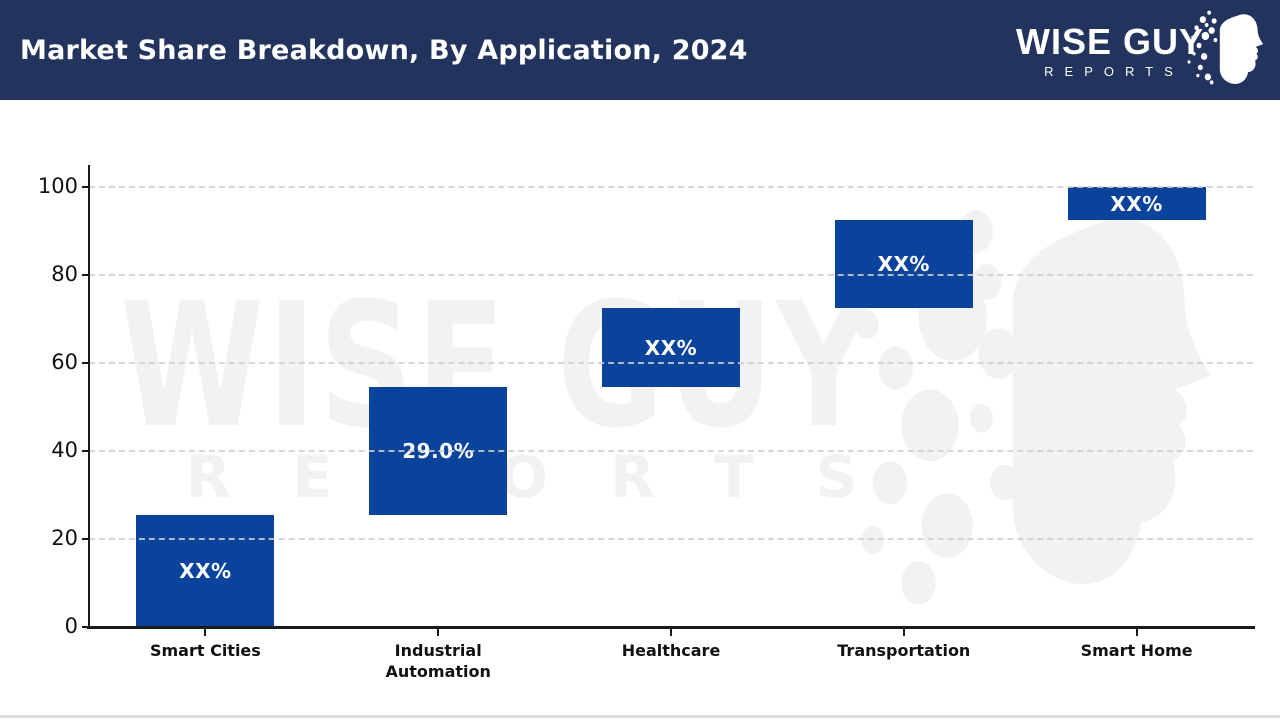  I want to click on bar-value-label-healthcare: XX%, so click(671, 347).